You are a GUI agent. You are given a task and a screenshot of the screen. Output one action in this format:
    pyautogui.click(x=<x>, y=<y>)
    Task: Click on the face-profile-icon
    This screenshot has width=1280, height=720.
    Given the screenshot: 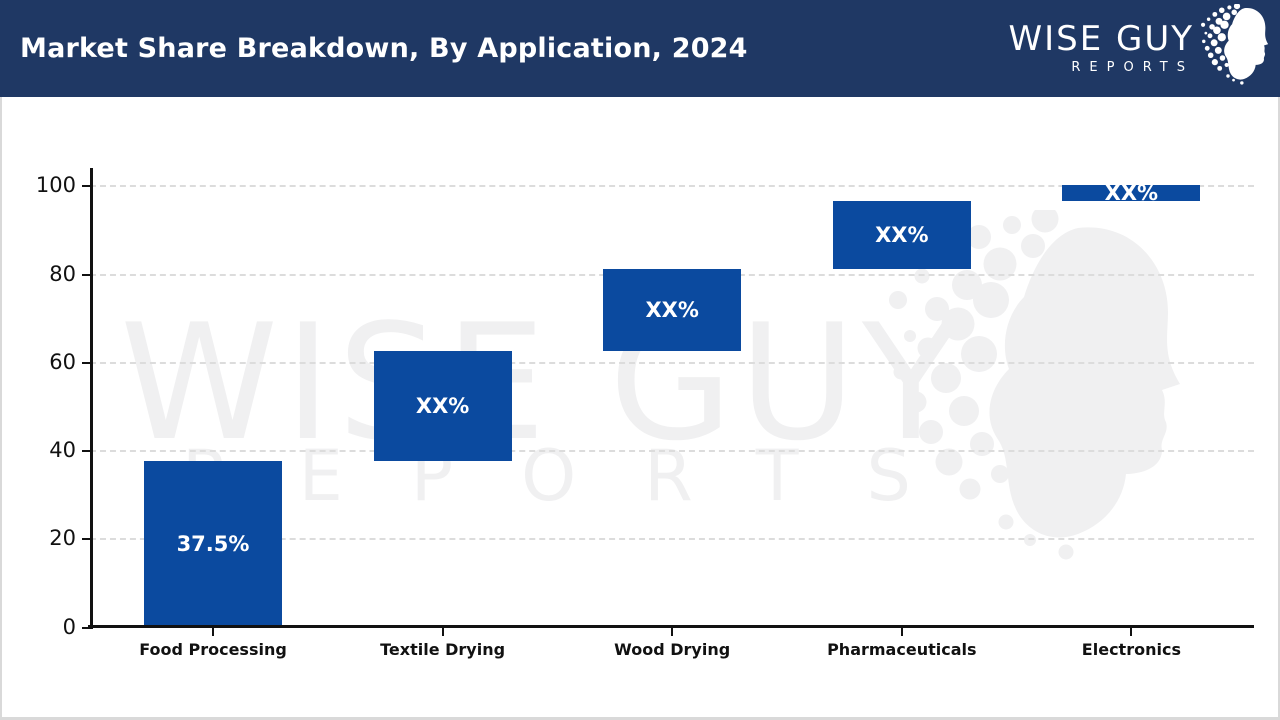 What is the action you would take?
    pyautogui.click(x=1237, y=49)
    